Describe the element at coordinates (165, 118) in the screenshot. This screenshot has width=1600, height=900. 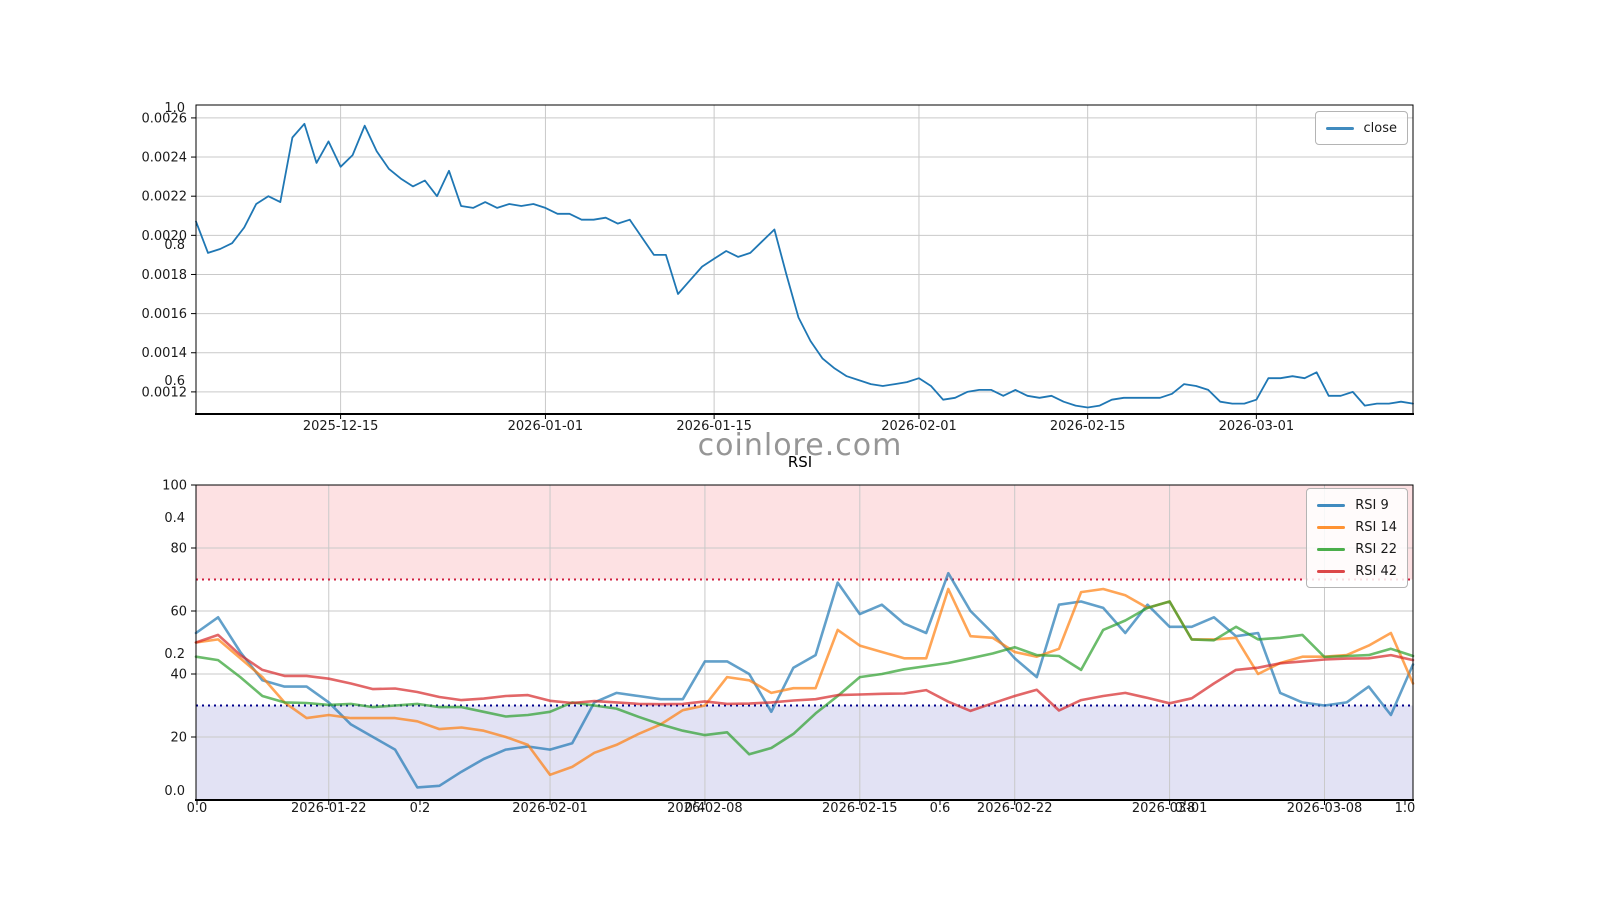
I see `y-tick-label: 0.0026` at that location.